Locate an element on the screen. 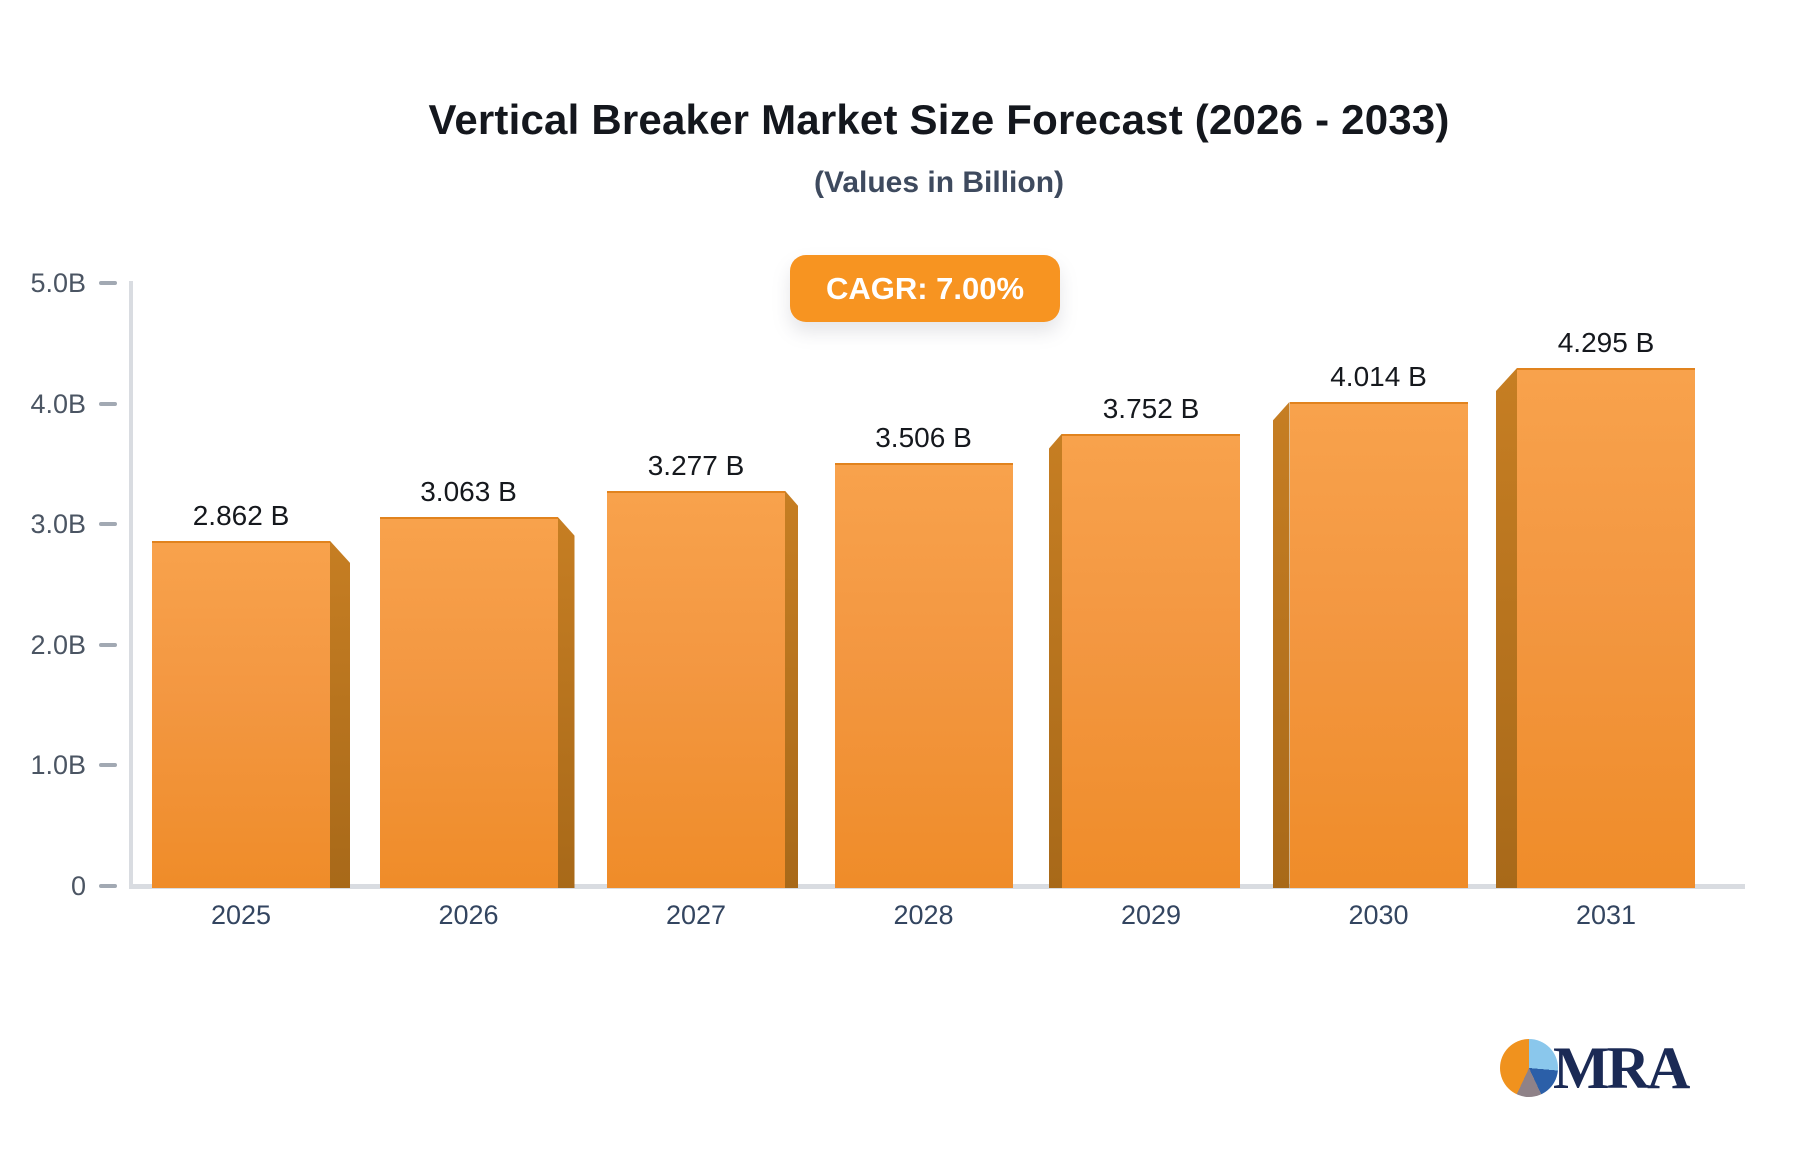  brand-logo: MRA is located at coordinates (1595, 1068).